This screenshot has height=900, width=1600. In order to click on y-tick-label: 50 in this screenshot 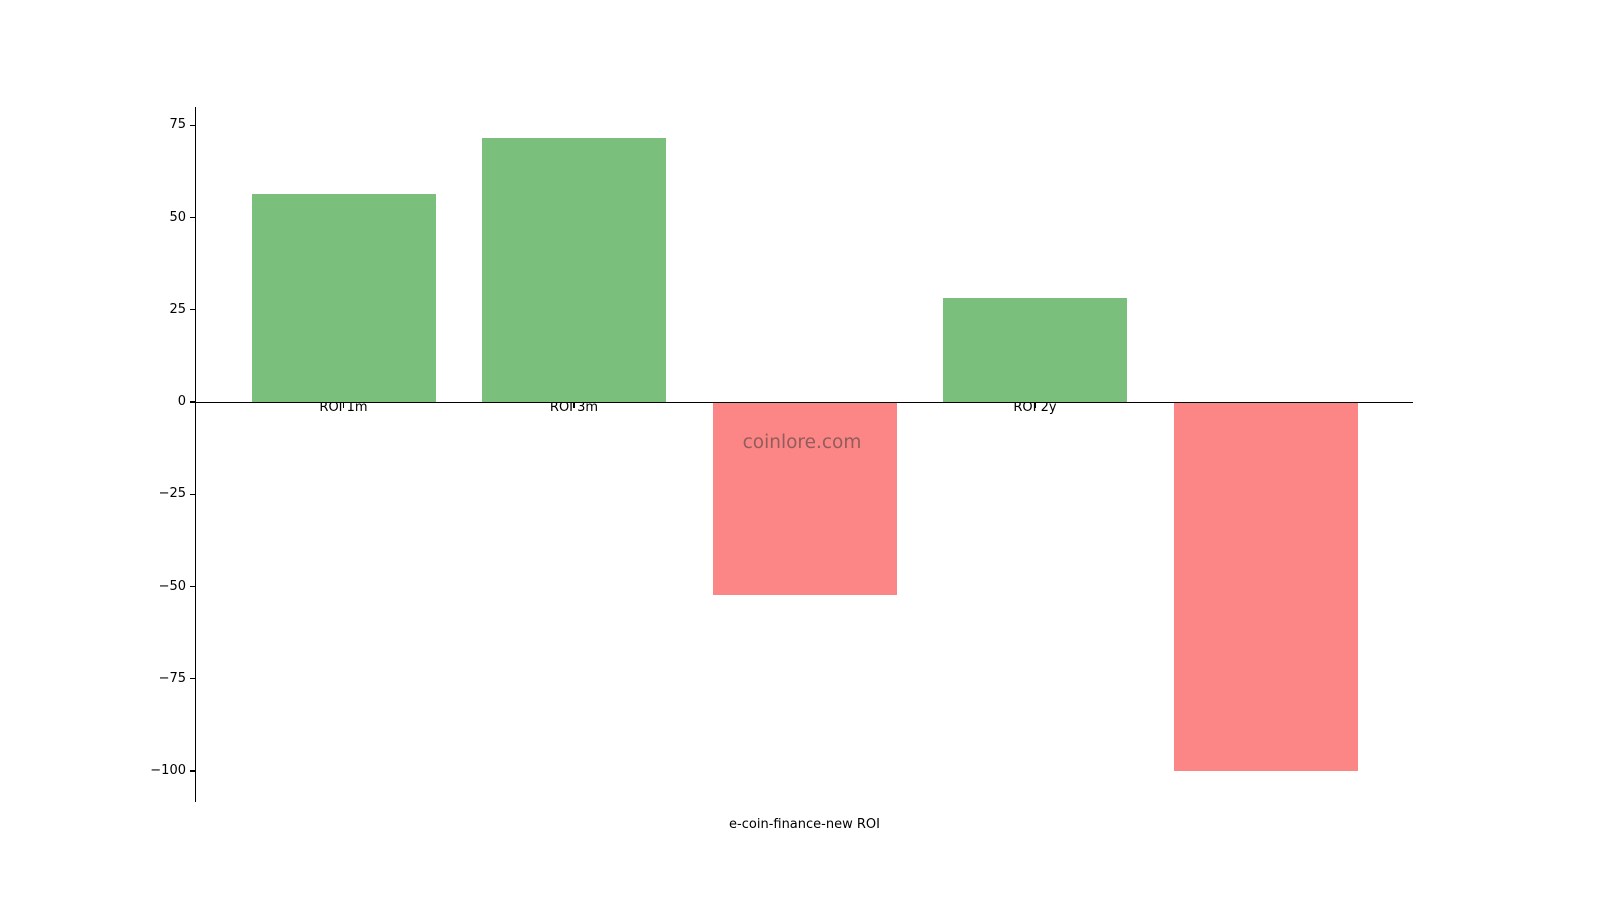, I will do `click(177, 217)`.